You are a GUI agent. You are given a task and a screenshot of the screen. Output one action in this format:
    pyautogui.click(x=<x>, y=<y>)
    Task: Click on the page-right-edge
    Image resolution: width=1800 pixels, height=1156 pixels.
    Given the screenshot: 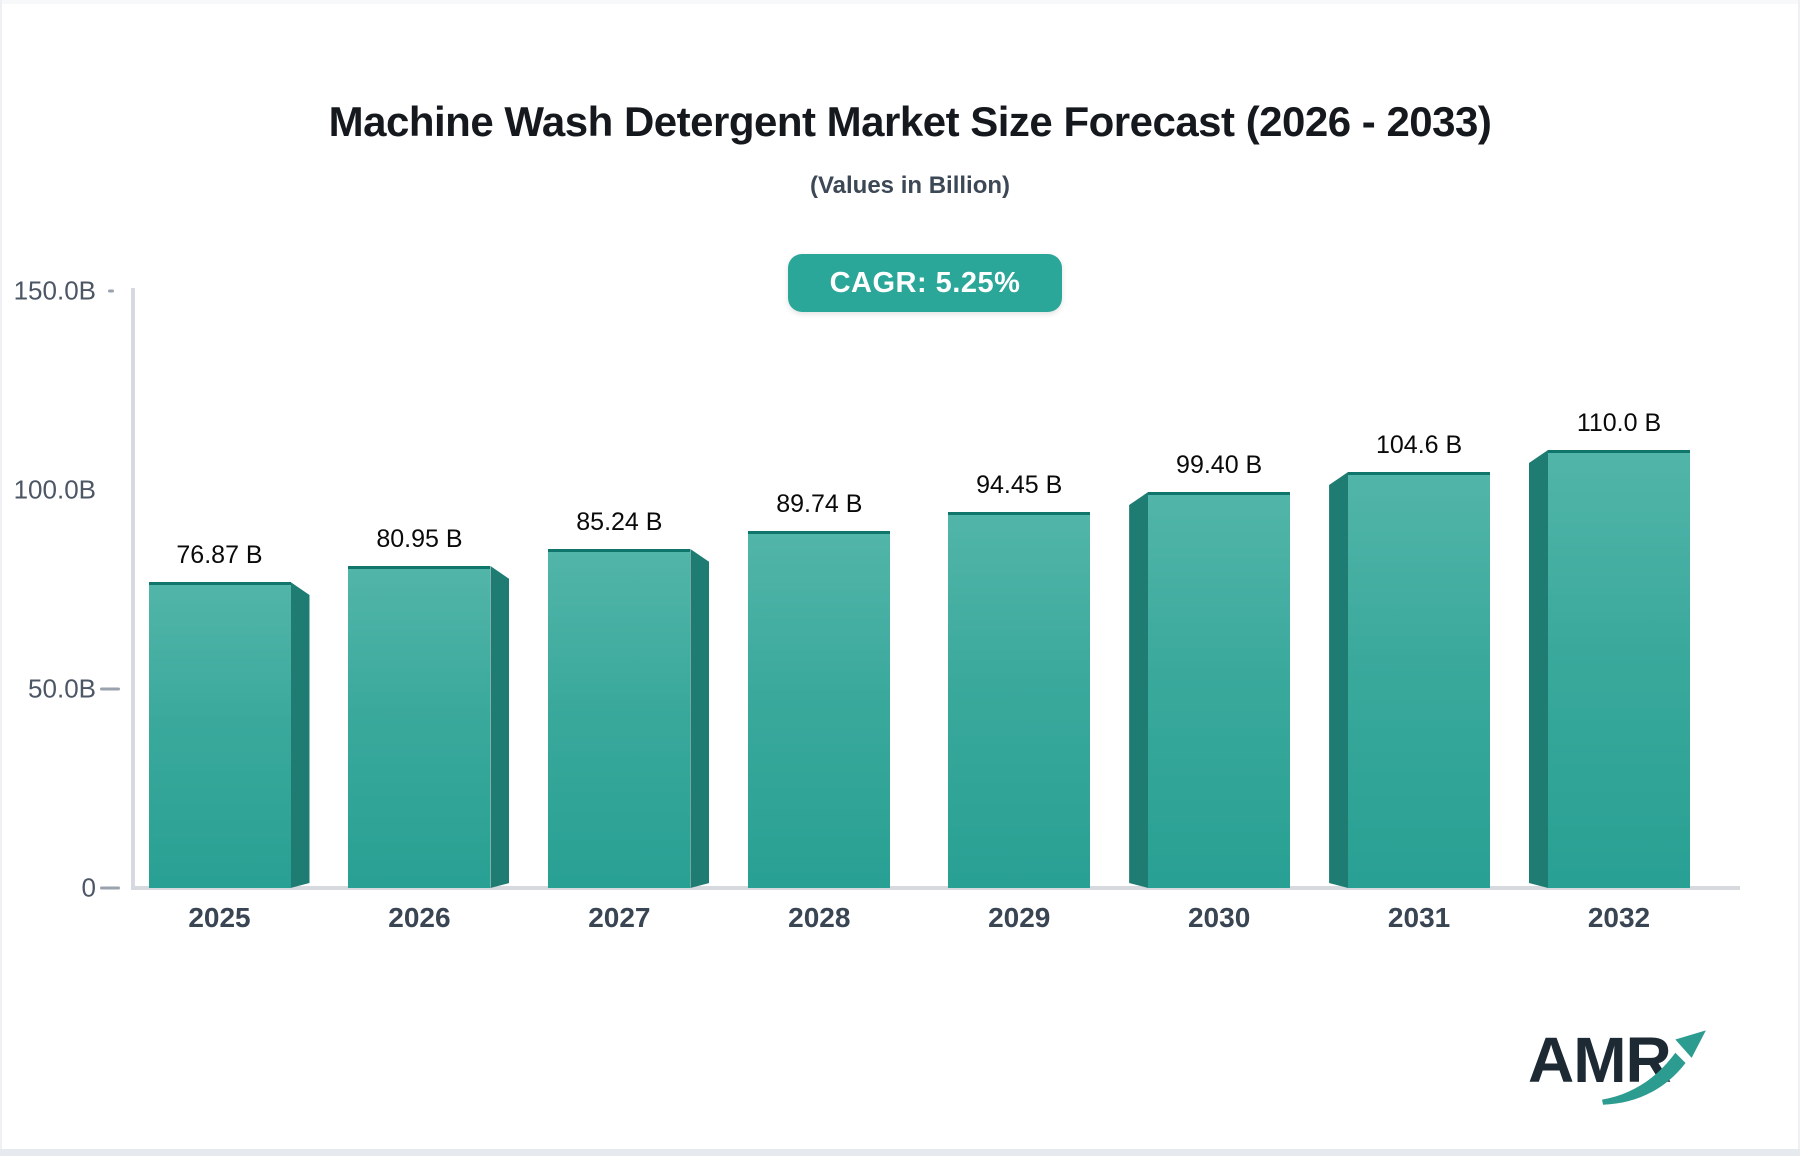 What is the action you would take?
    pyautogui.click(x=1799, y=578)
    